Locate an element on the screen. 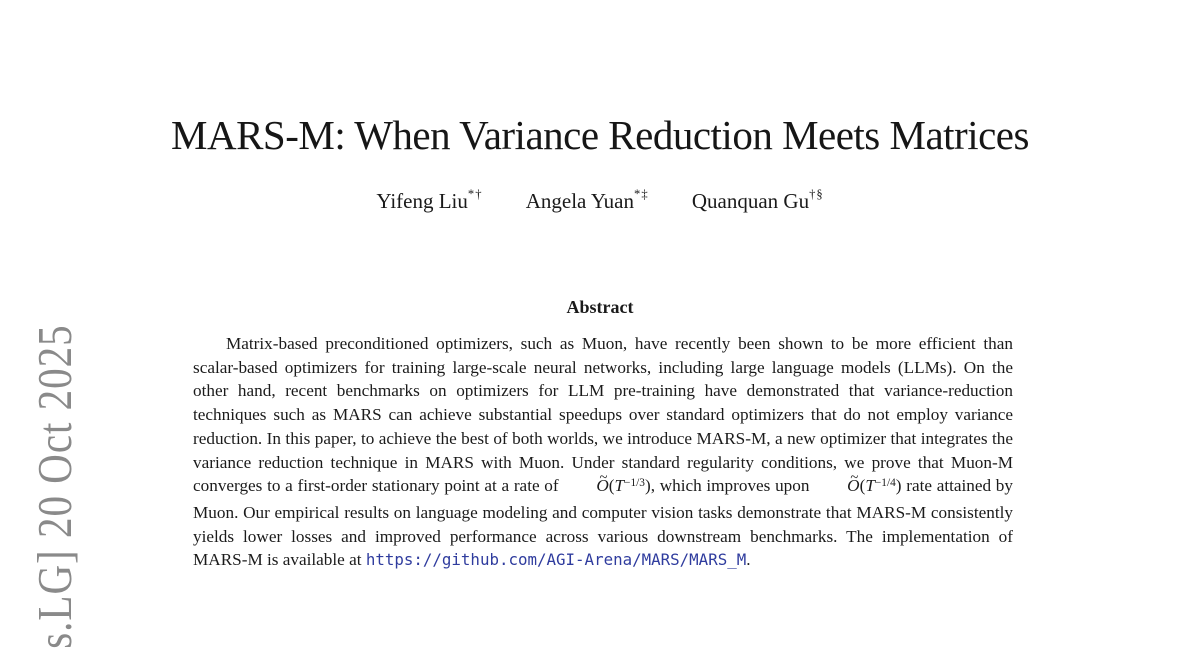 The width and height of the screenshot is (1200, 648). math-expression: ~ O(T−1/3) is located at coordinates (623, 482).